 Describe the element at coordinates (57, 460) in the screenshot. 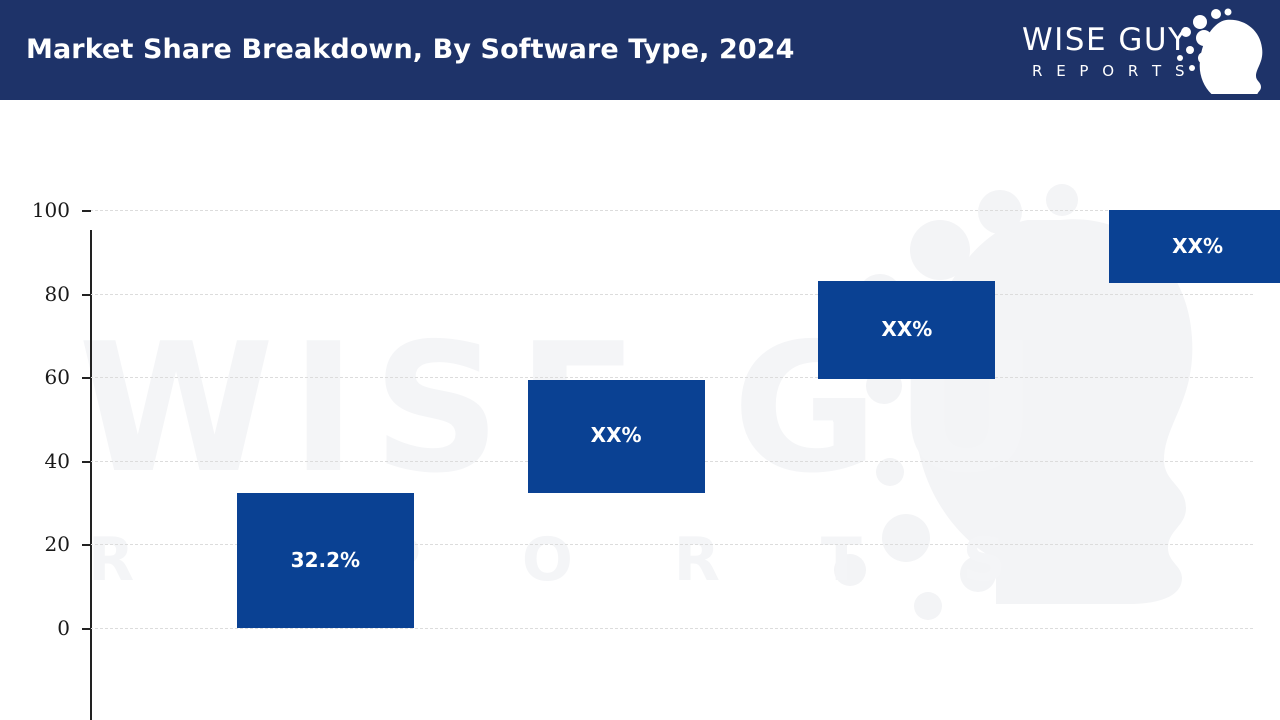

I see `y-tick-label: 40` at that location.